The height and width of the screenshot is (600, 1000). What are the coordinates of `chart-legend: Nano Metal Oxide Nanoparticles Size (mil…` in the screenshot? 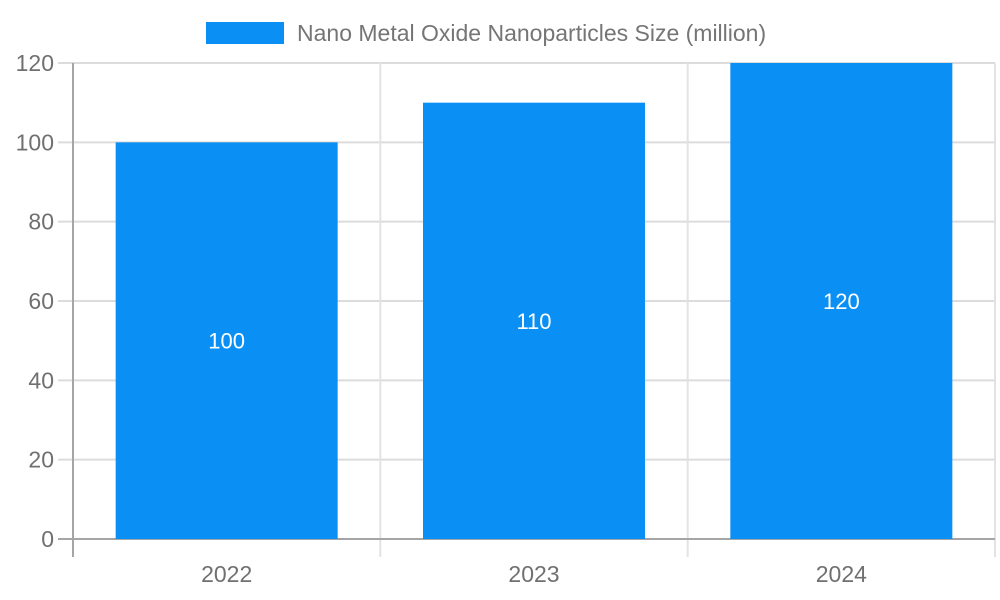 It's located at (500, 27).